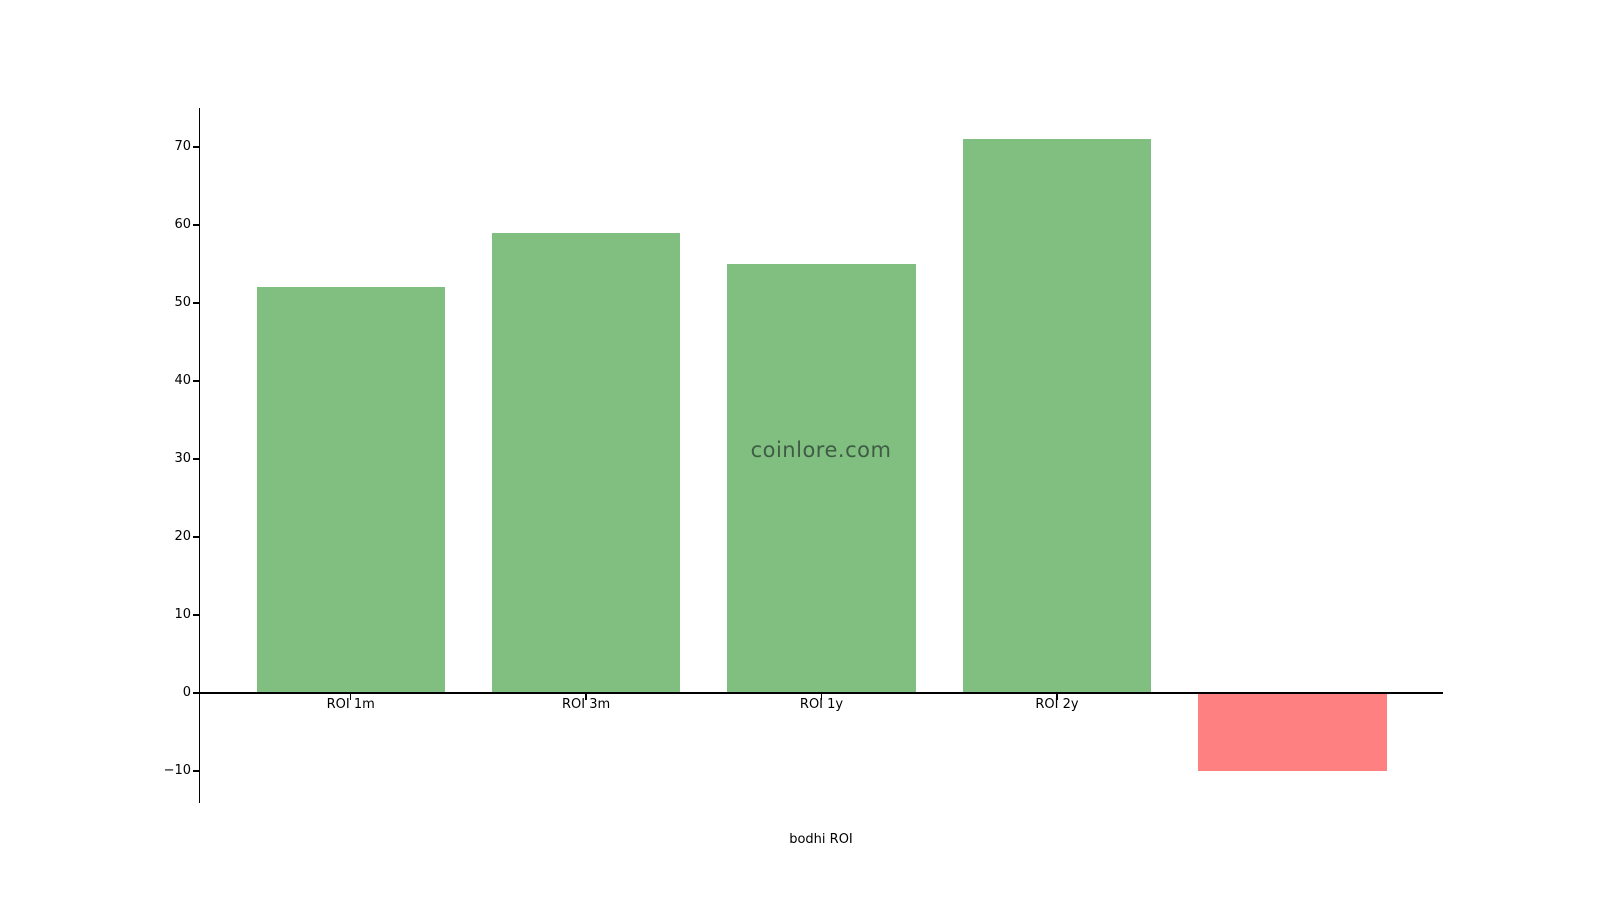 This screenshot has height=900, width=1600. I want to click on bar-roi-1m, so click(350, 490).